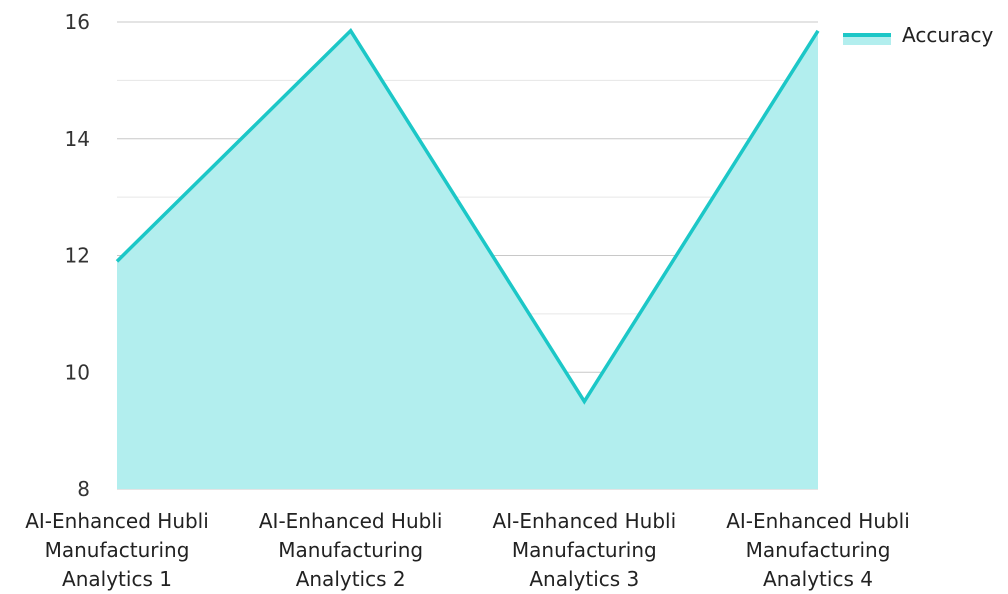 This screenshot has height=594, width=1008. I want to click on y-tick-label: 16, so click(77, 22).